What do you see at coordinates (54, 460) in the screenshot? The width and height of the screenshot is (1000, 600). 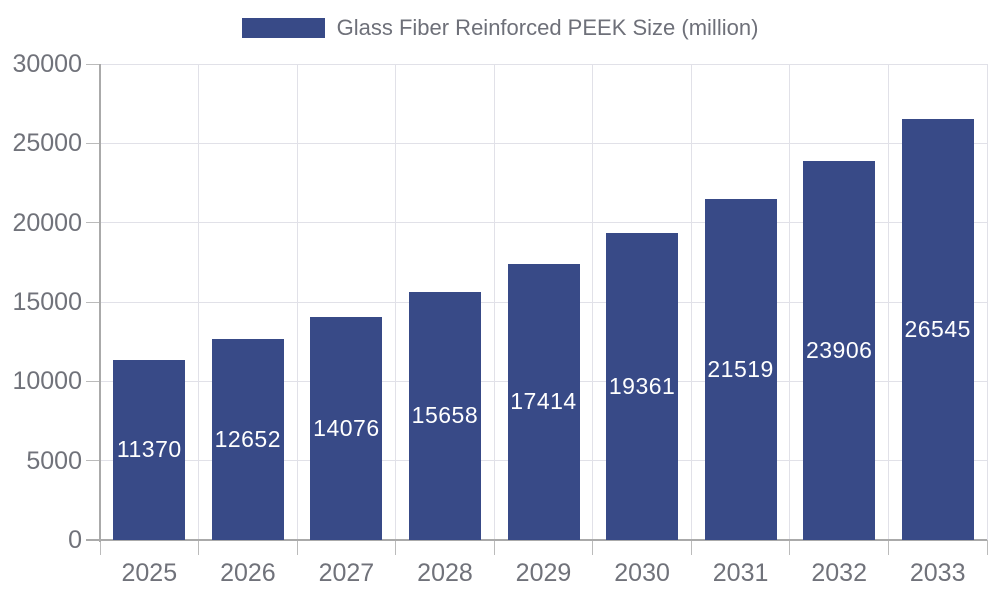 I see `y-axis-label: 5000` at bounding box center [54, 460].